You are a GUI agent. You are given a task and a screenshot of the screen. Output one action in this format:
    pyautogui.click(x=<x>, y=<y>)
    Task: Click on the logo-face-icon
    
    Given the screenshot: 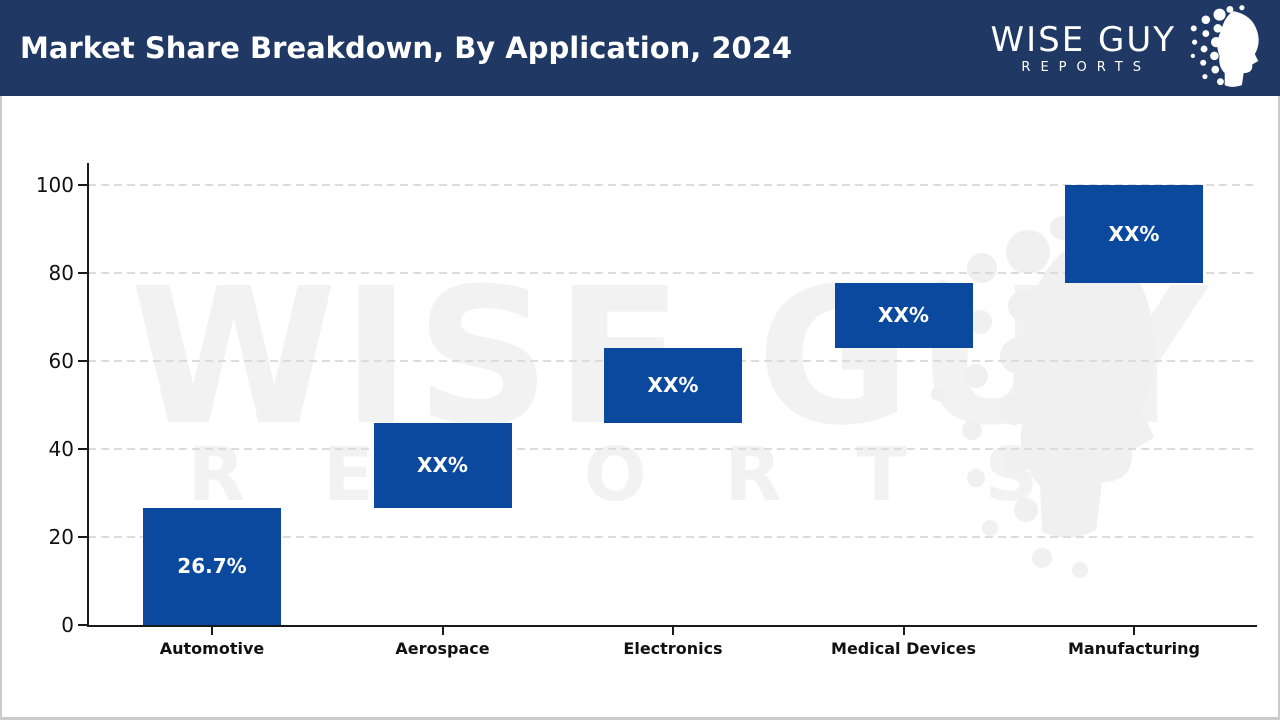 What is the action you would take?
    pyautogui.click(x=1224, y=46)
    